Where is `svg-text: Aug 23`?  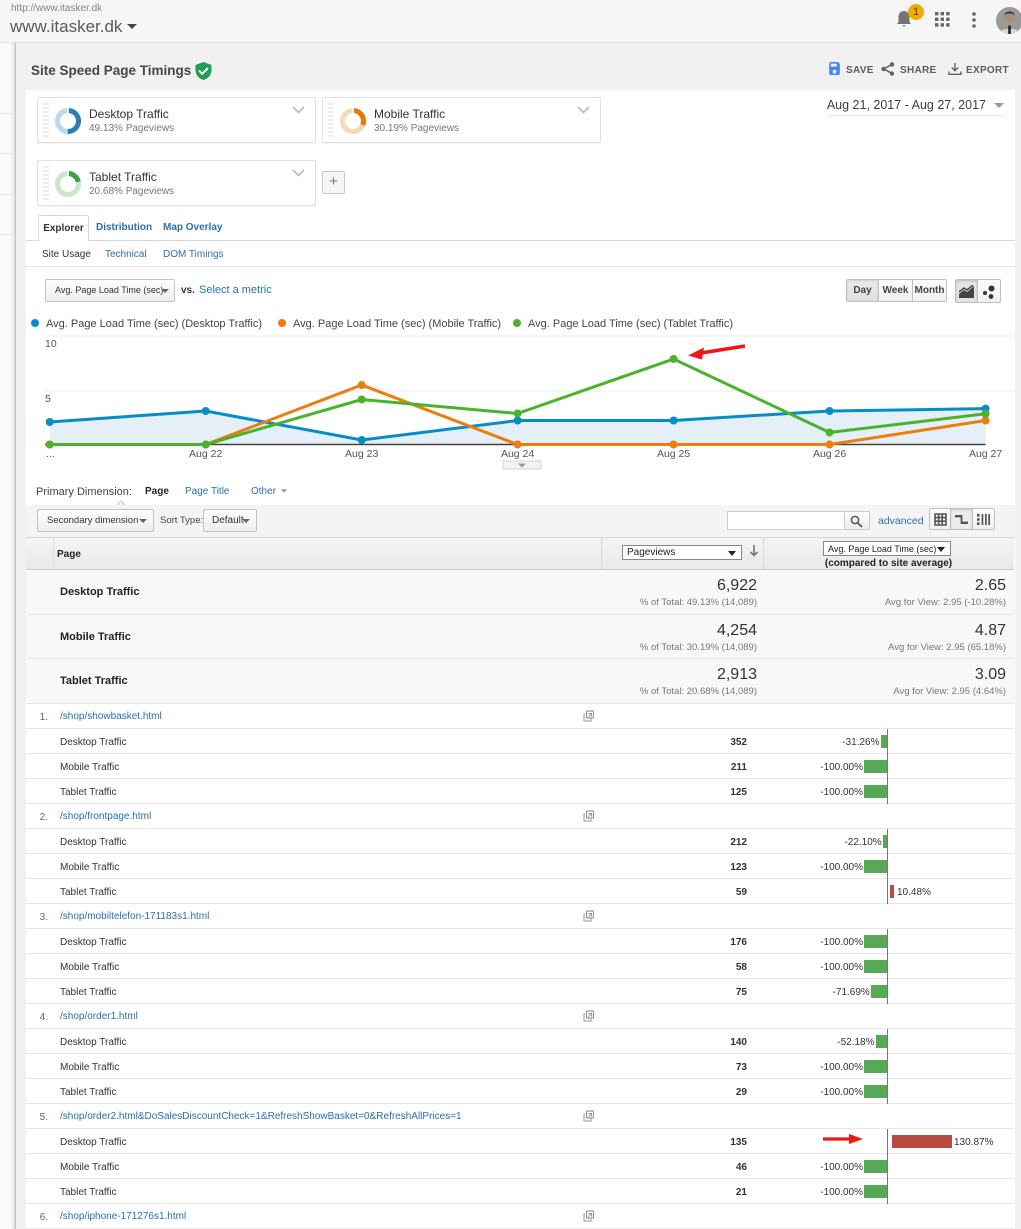 svg-text: Aug 23 is located at coordinates (361, 454).